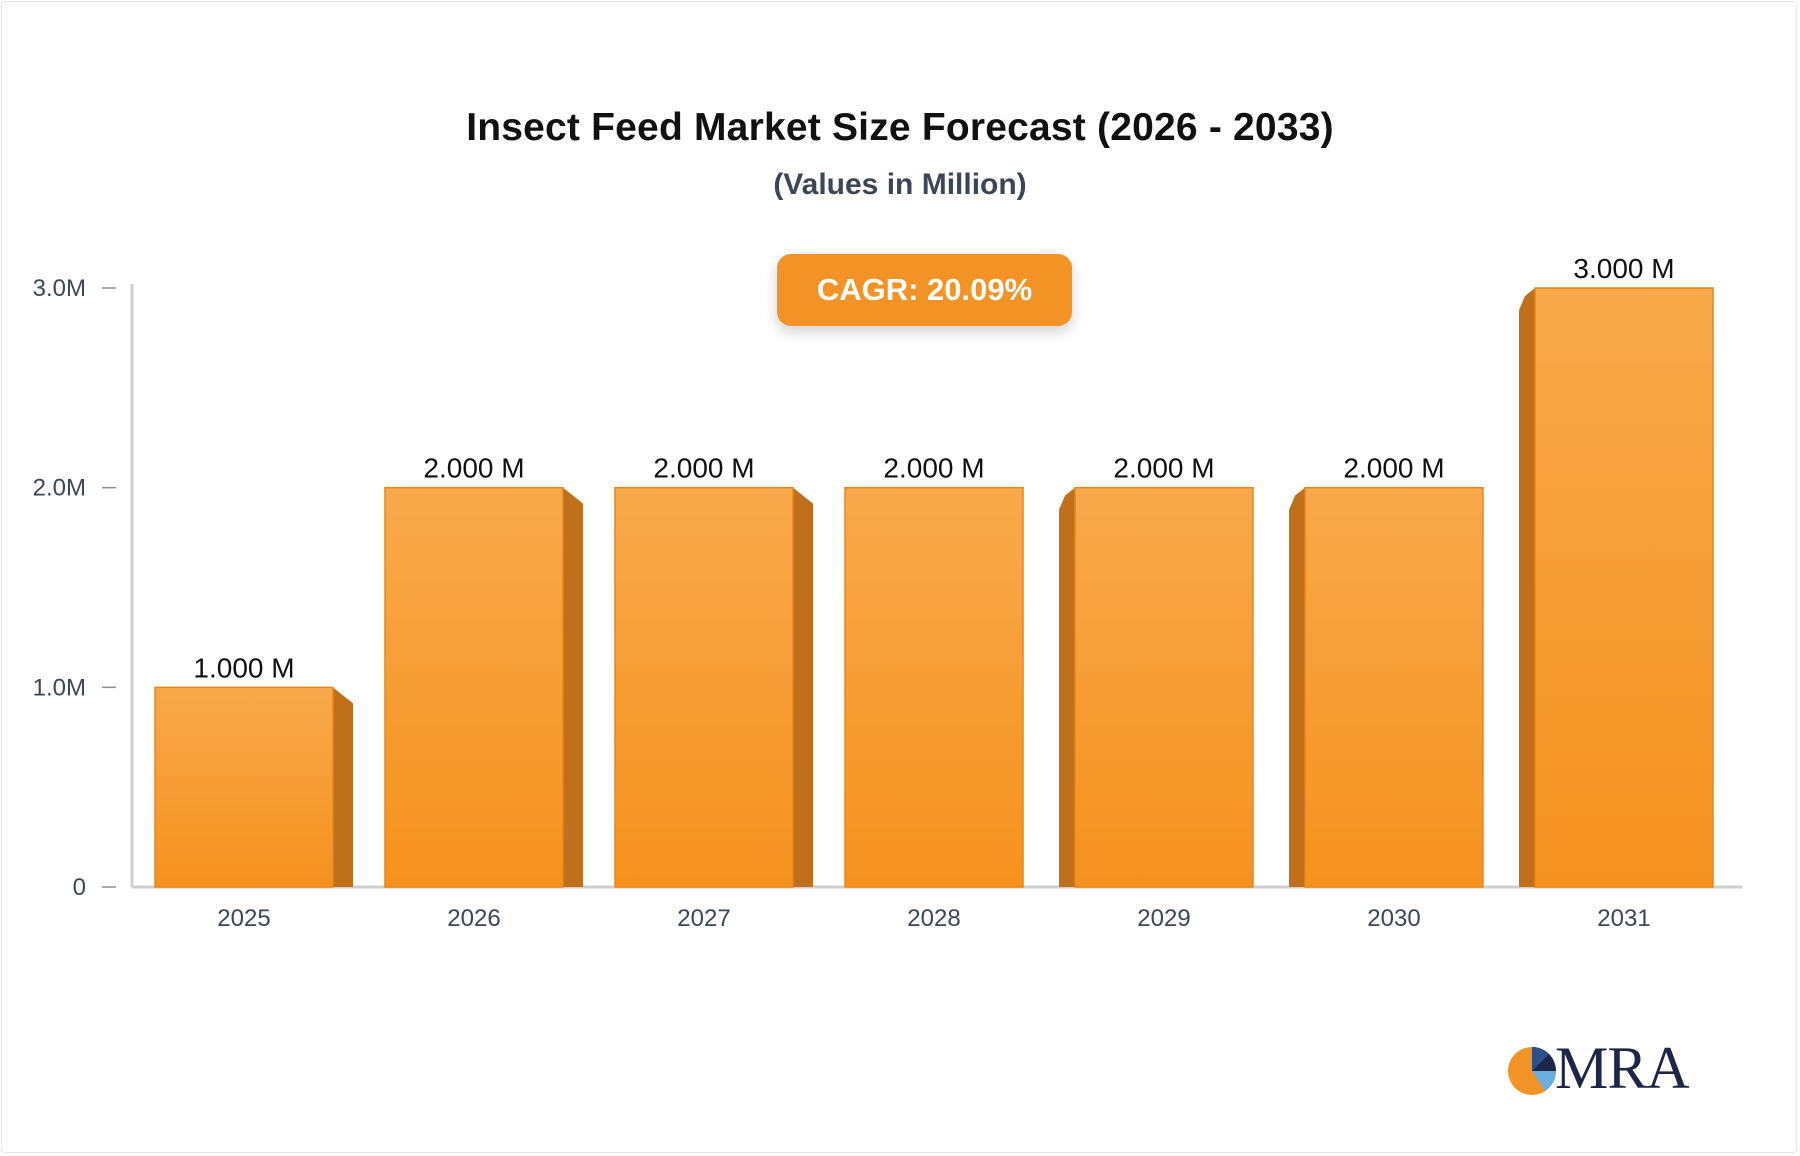 Image resolution: width=1800 pixels, height=1156 pixels. What do you see at coordinates (1623, 918) in the screenshot?
I see `x-tick-label: 2031` at bounding box center [1623, 918].